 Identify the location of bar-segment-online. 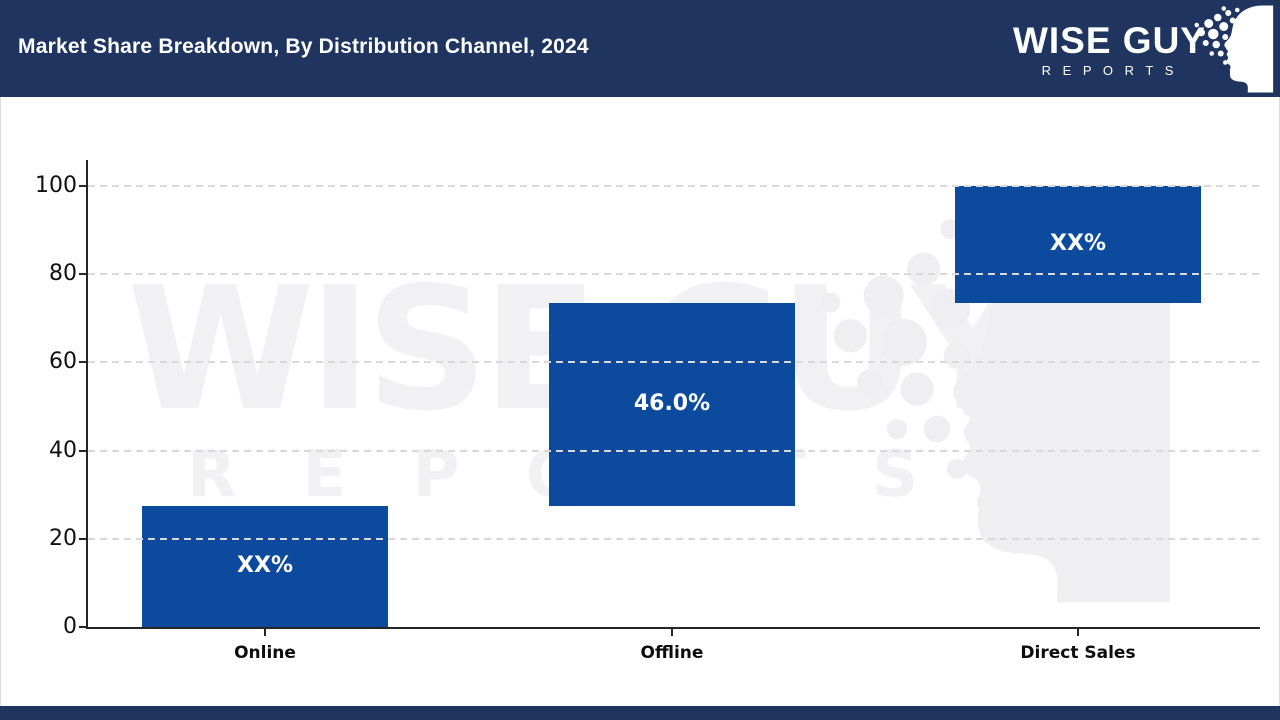
(265, 566).